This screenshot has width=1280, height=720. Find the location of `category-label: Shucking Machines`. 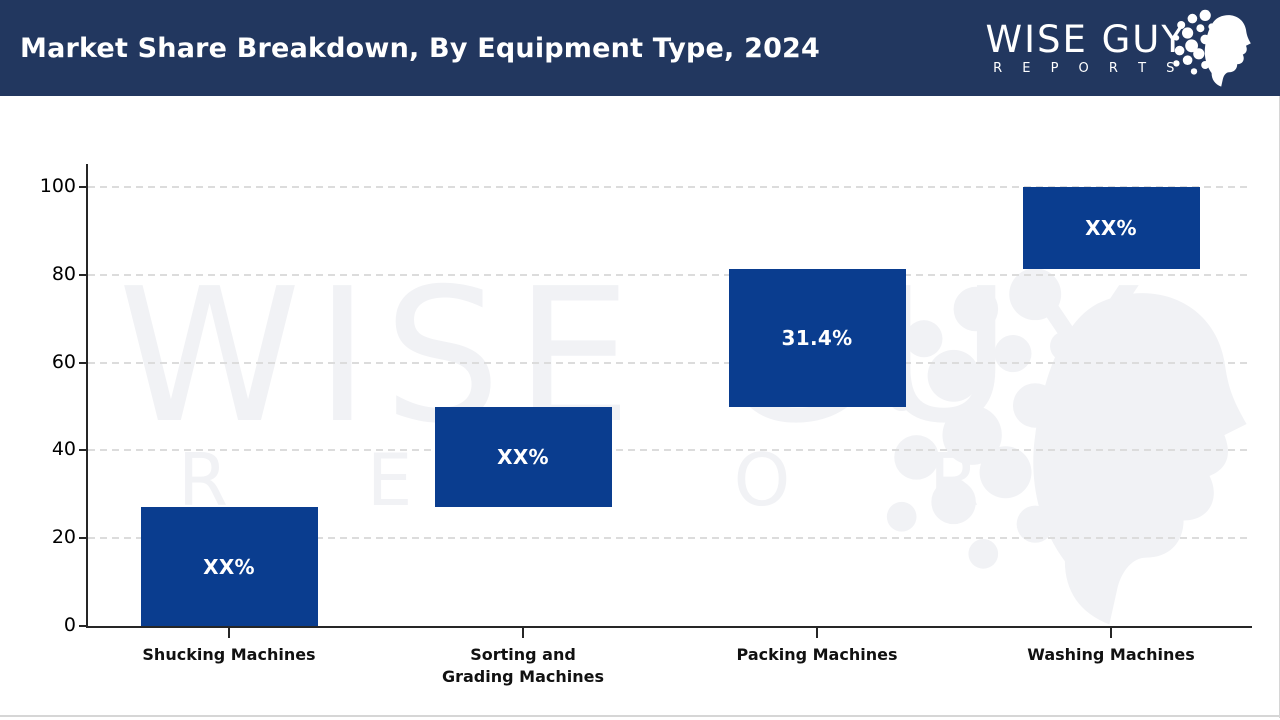

category-label: Shucking Machines is located at coordinates (229, 654).